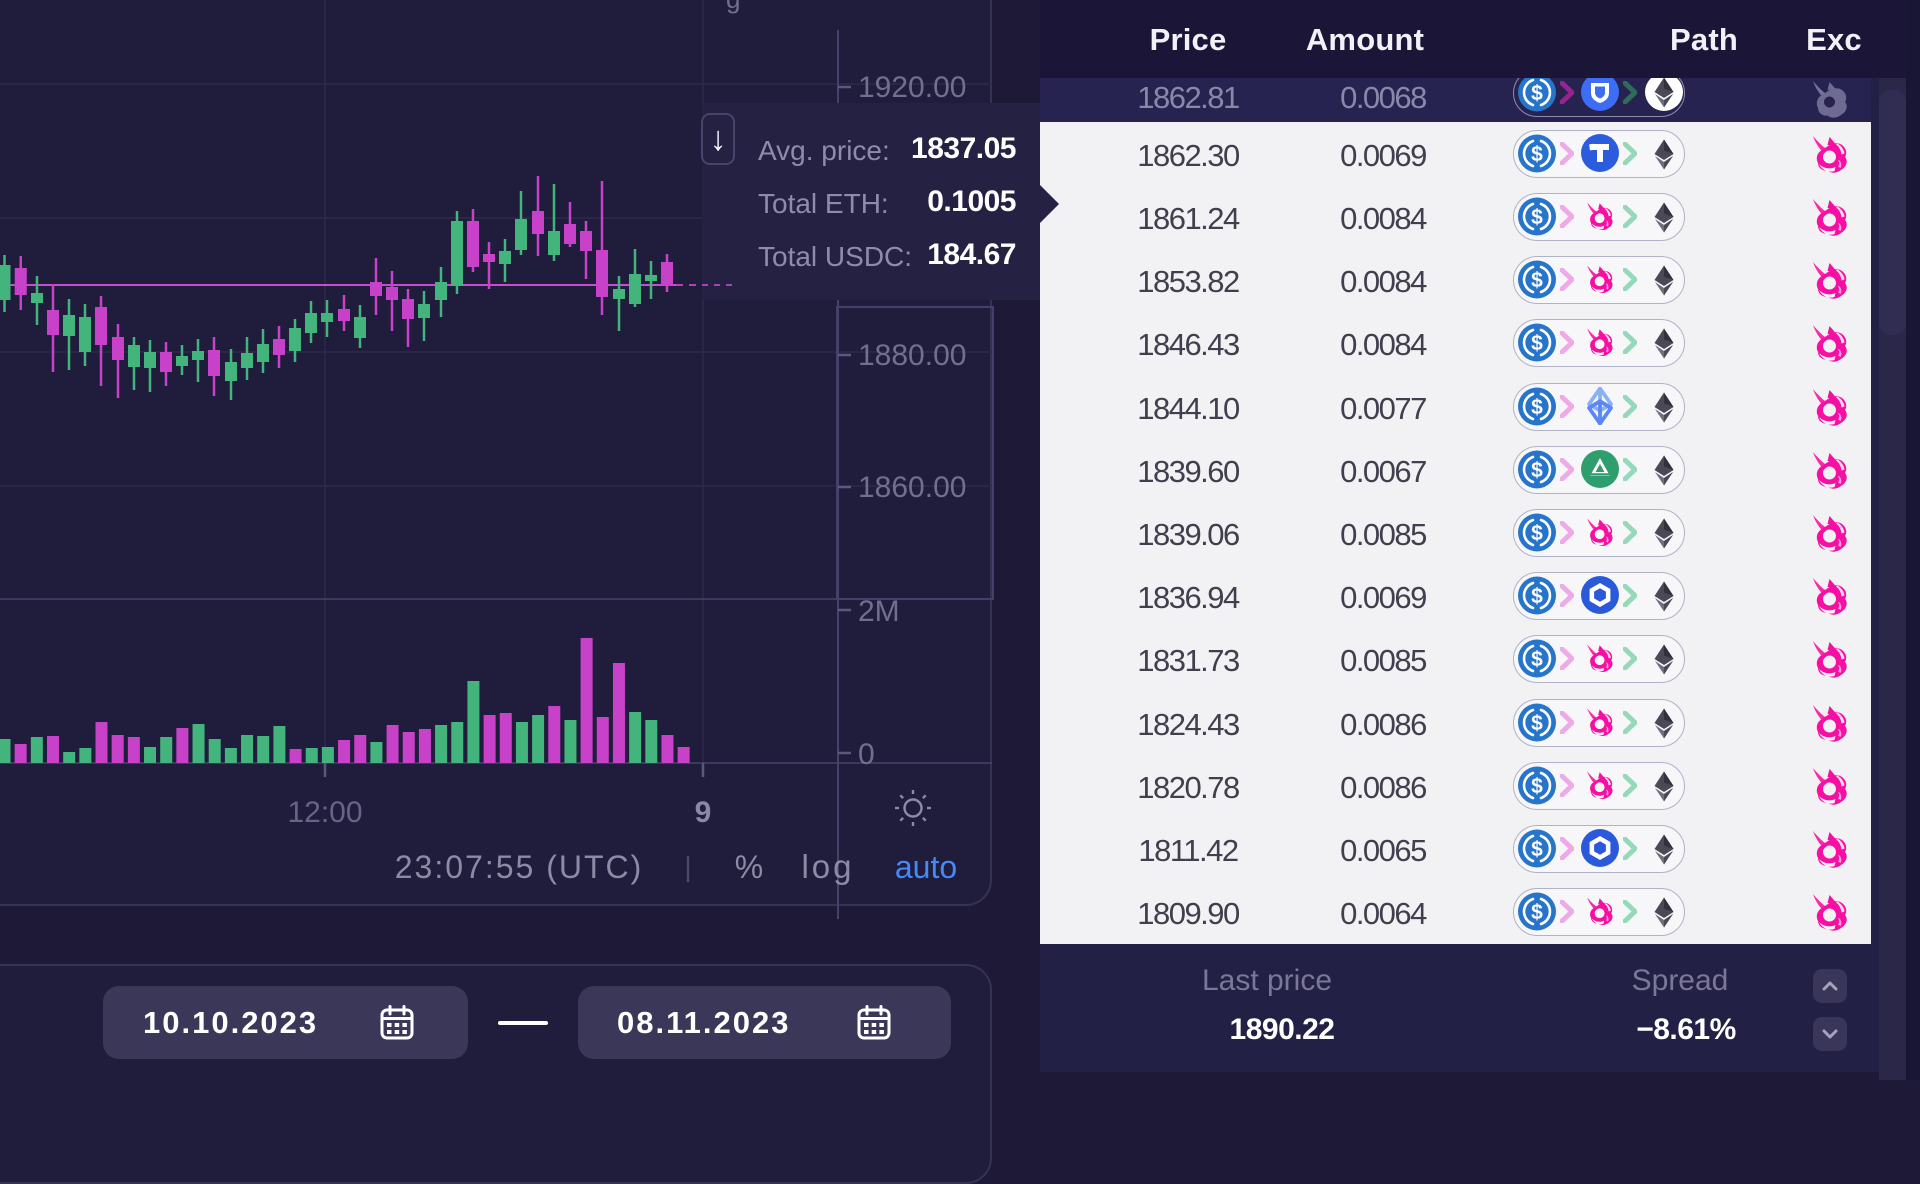 The image size is (1920, 1184). Describe the element at coordinates (324, 812) in the screenshot. I see `svg-text: 12:00` at that location.